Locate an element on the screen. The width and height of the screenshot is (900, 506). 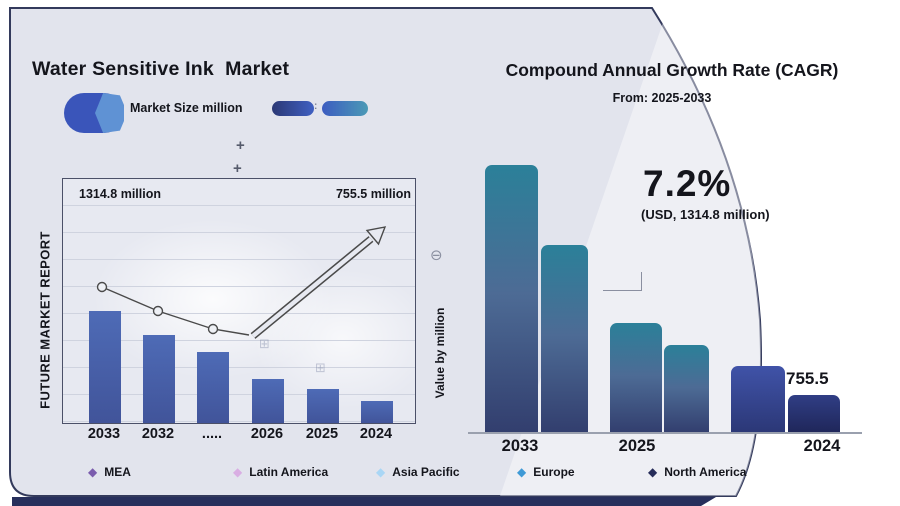
legend-item: ◆ MEA is located at coordinates (109, 472).